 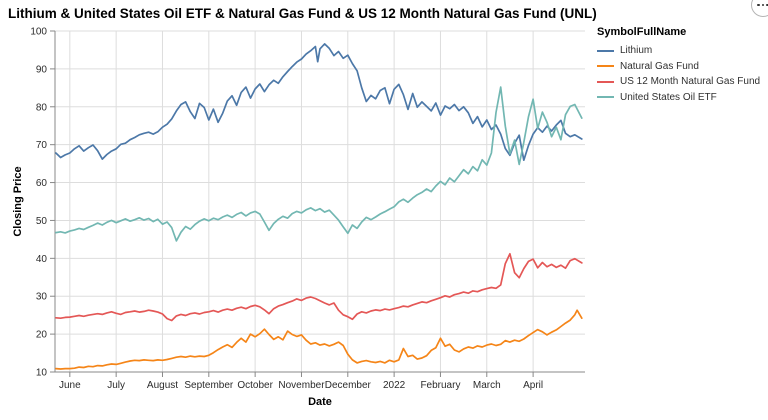 I want to click on x-tick-label: July, so click(x=116, y=385).